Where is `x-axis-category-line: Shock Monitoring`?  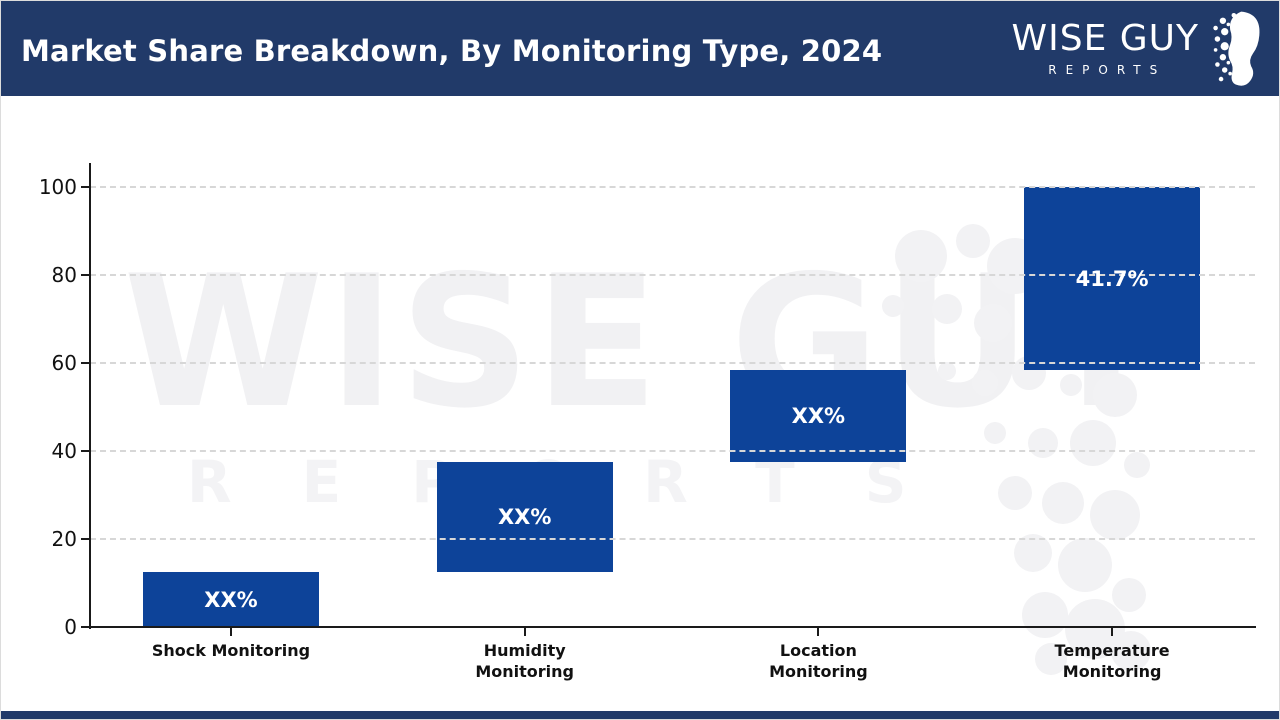 x-axis-category-line: Shock Monitoring is located at coordinates (231, 650).